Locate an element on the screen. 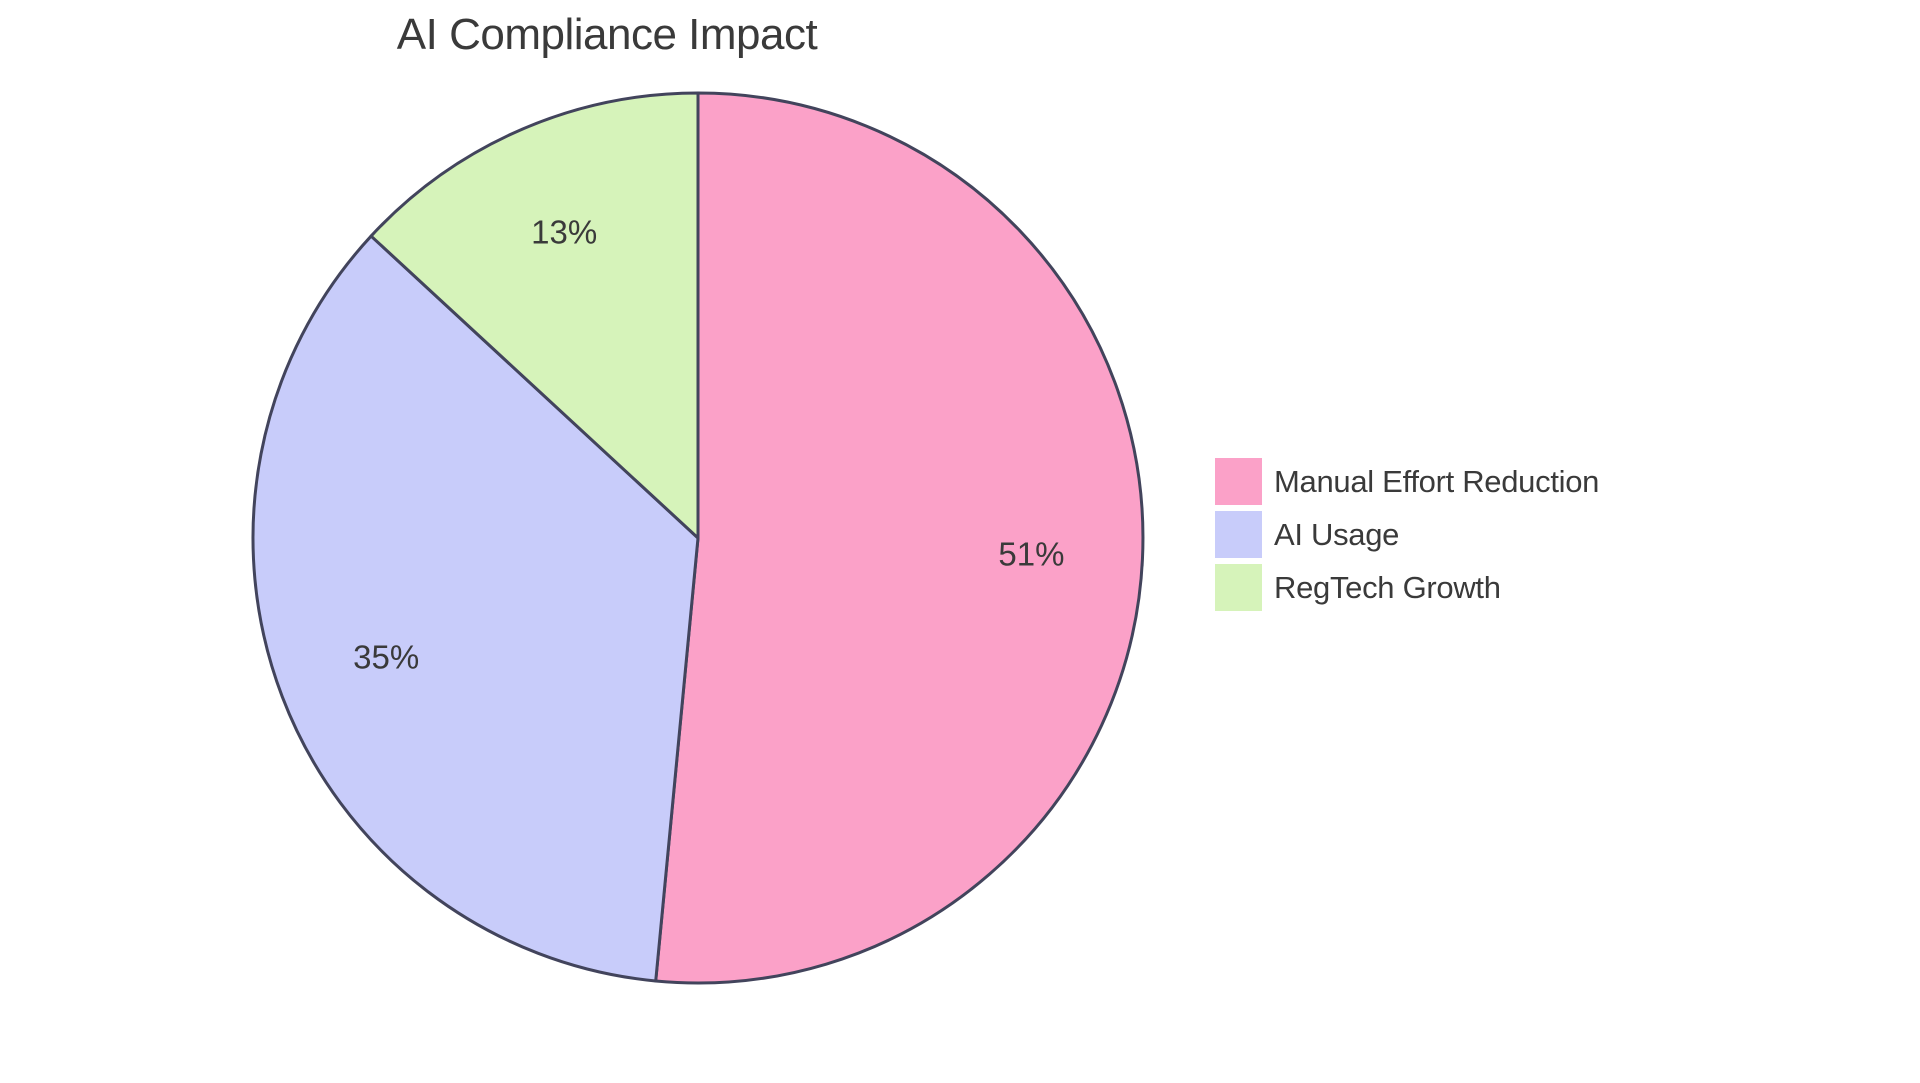 The image size is (1920, 1083). legend-label: RegTech Growth is located at coordinates (1387, 587).